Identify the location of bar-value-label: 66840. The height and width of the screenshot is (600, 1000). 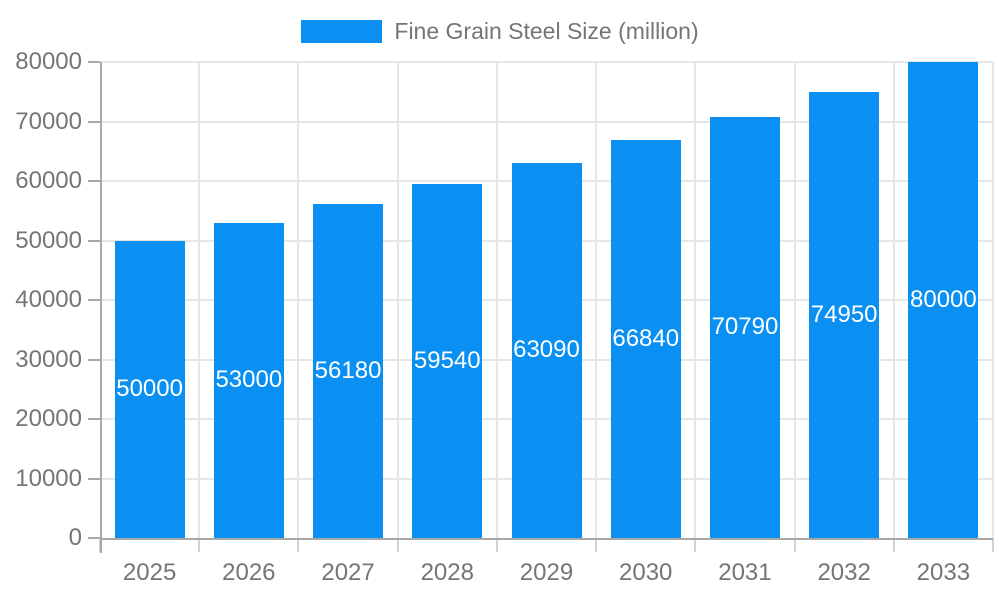
(646, 339).